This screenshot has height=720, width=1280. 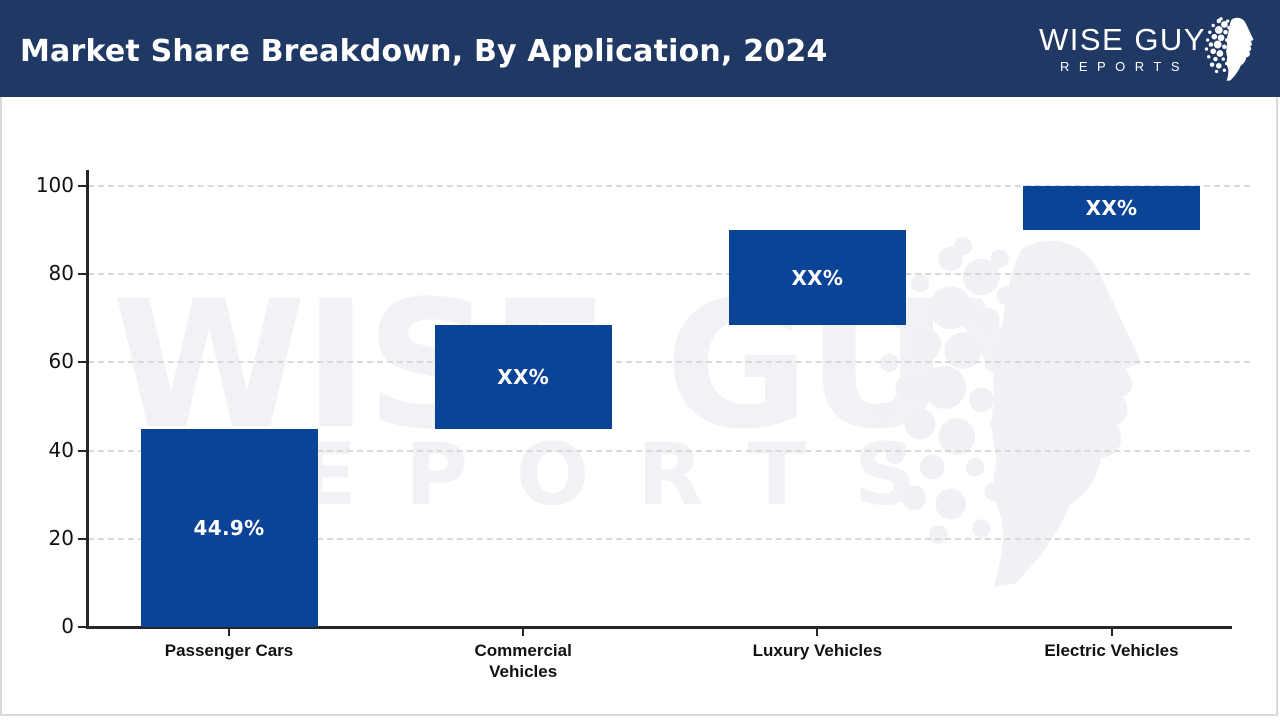 I want to click on y-tick-label-0: 0, so click(x=67, y=626).